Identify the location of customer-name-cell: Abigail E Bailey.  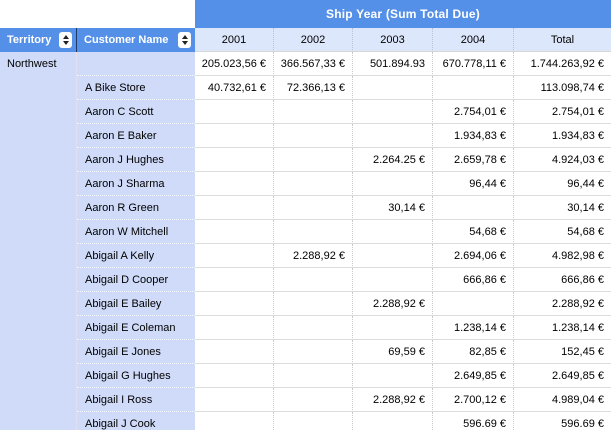
(136, 304).